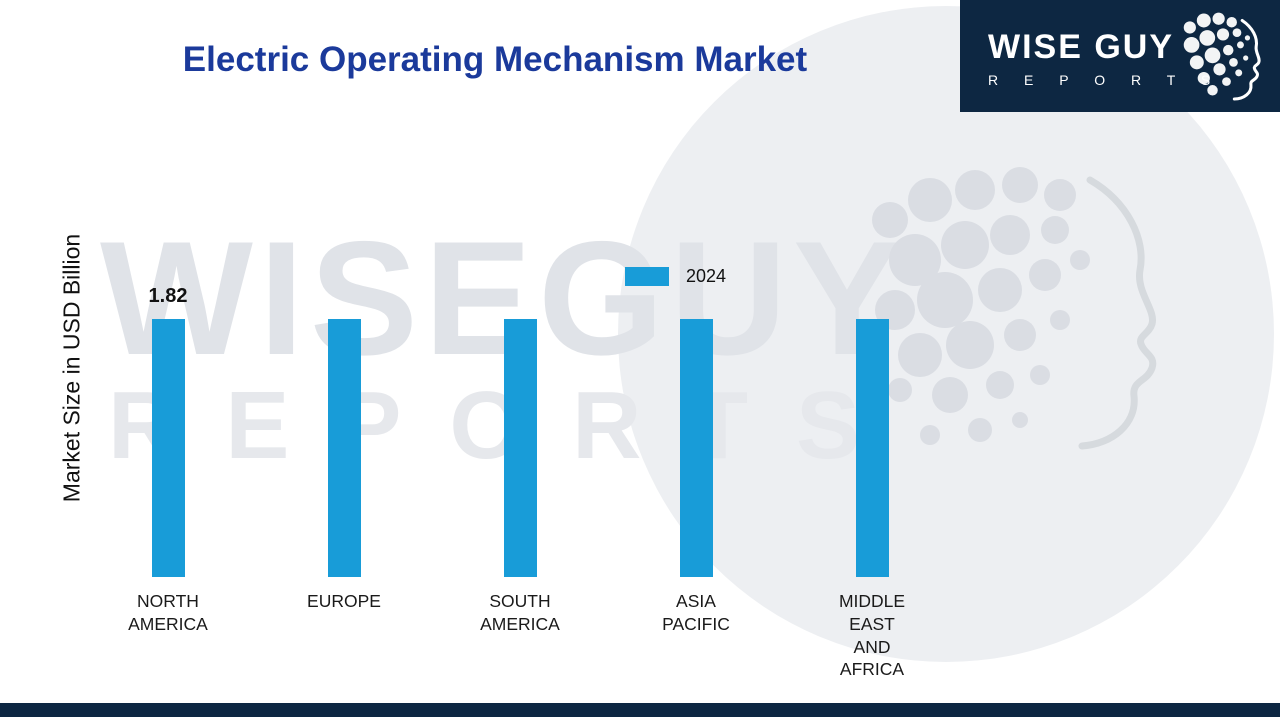  I want to click on bar-south-america, so click(520, 448).